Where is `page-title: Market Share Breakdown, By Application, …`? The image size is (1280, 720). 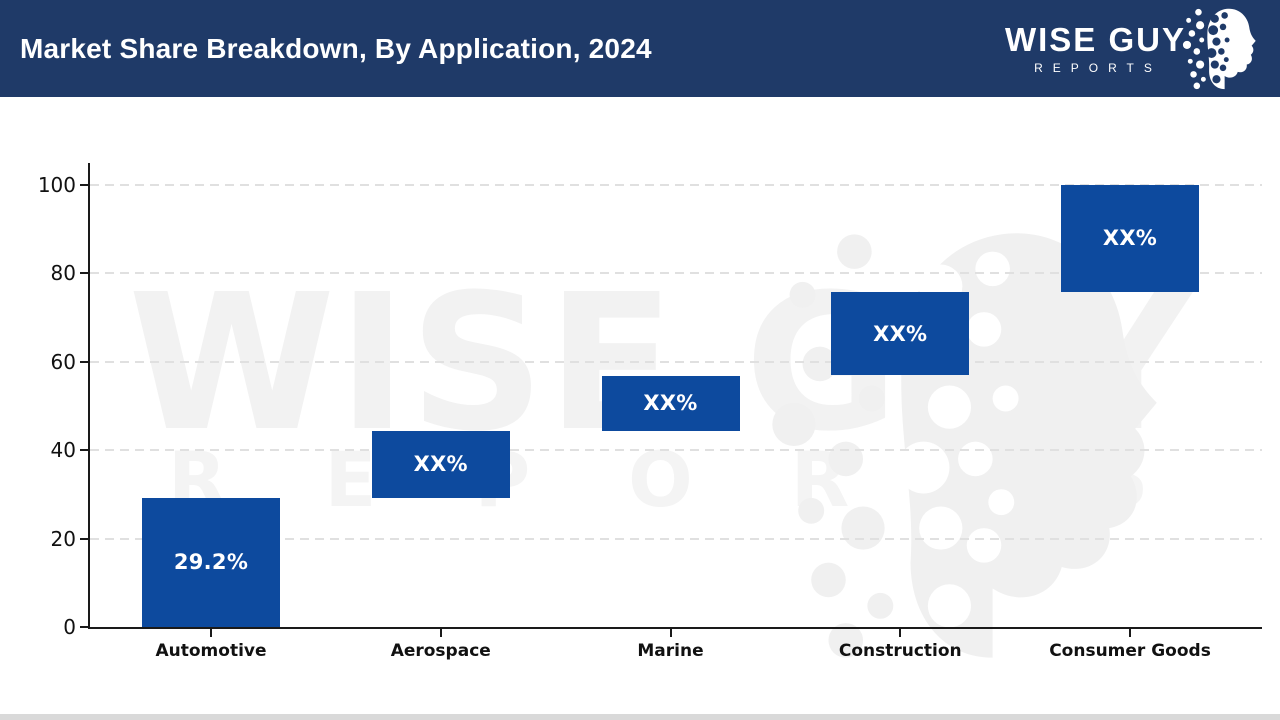 page-title: Market Share Breakdown, By Application, … is located at coordinates (336, 48).